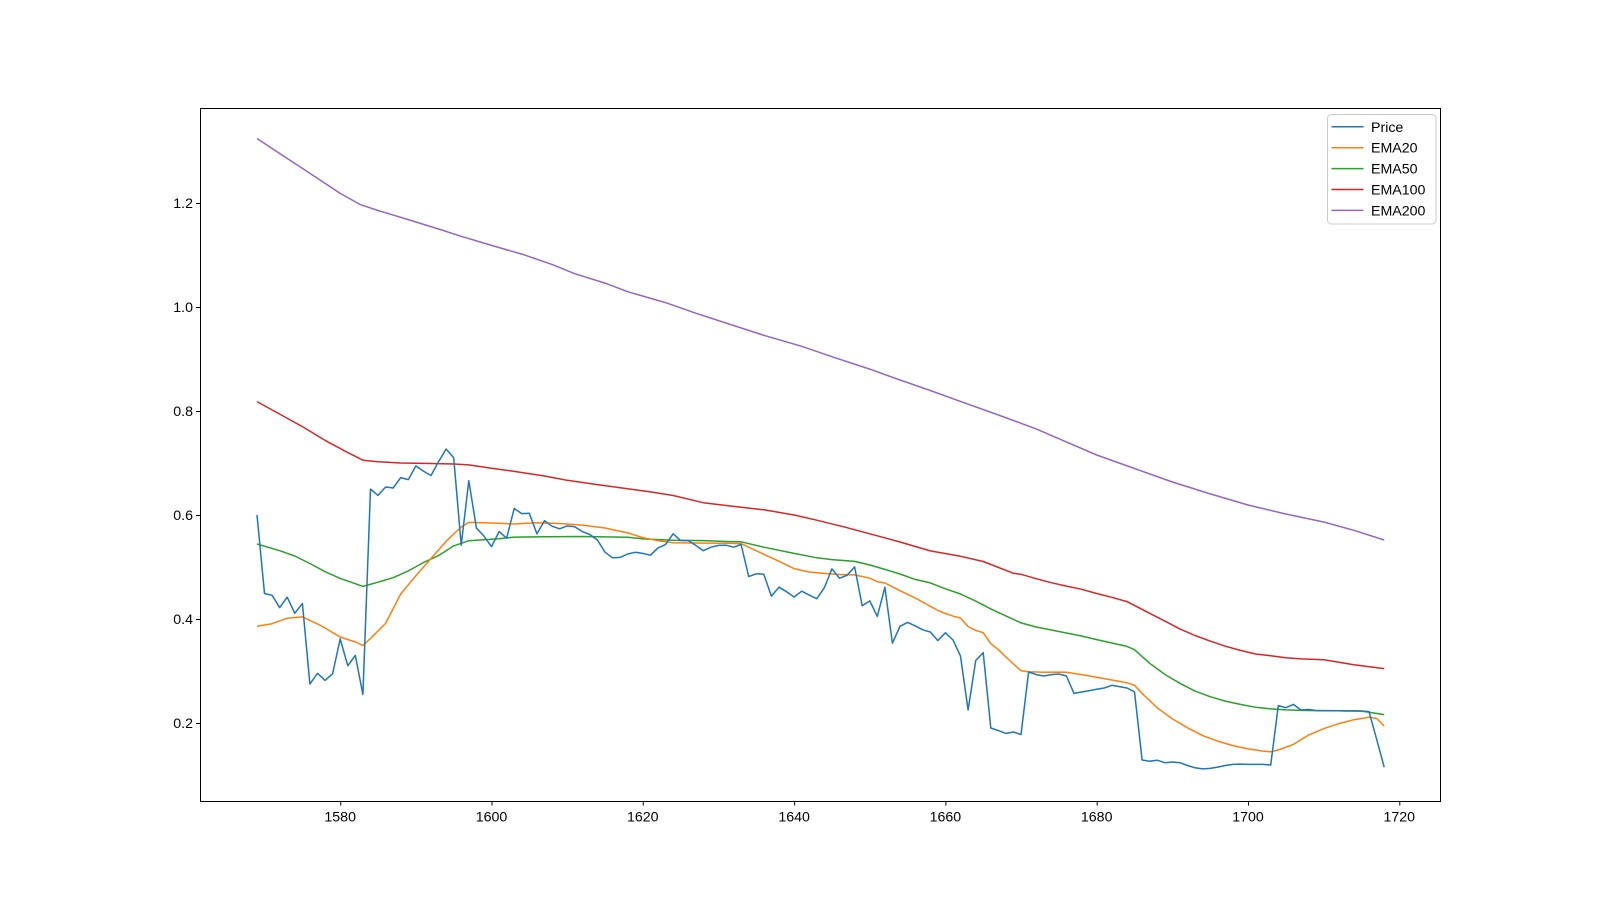 The height and width of the screenshot is (905, 1600). Describe the element at coordinates (183, 204) in the screenshot. I see `svg-text: 1.2` at that location.